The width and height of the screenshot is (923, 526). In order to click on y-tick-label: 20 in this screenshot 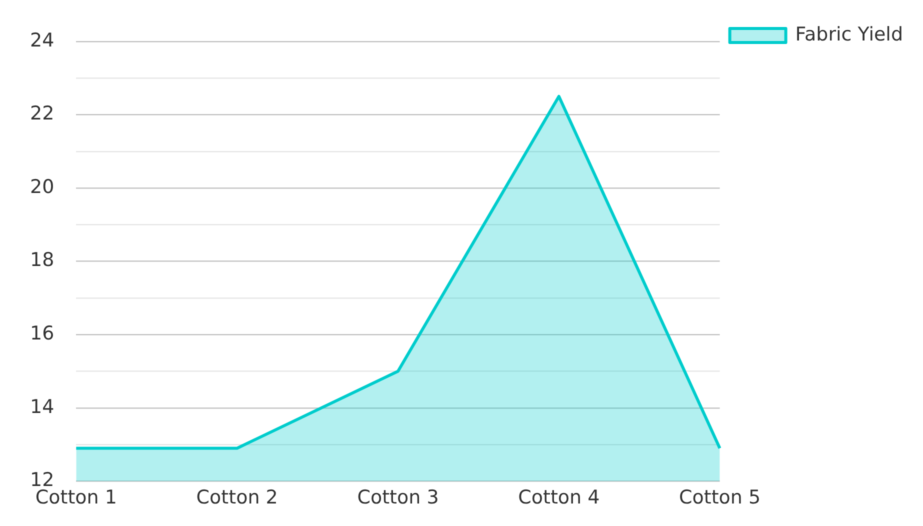, I will do `click(42, 187)`.